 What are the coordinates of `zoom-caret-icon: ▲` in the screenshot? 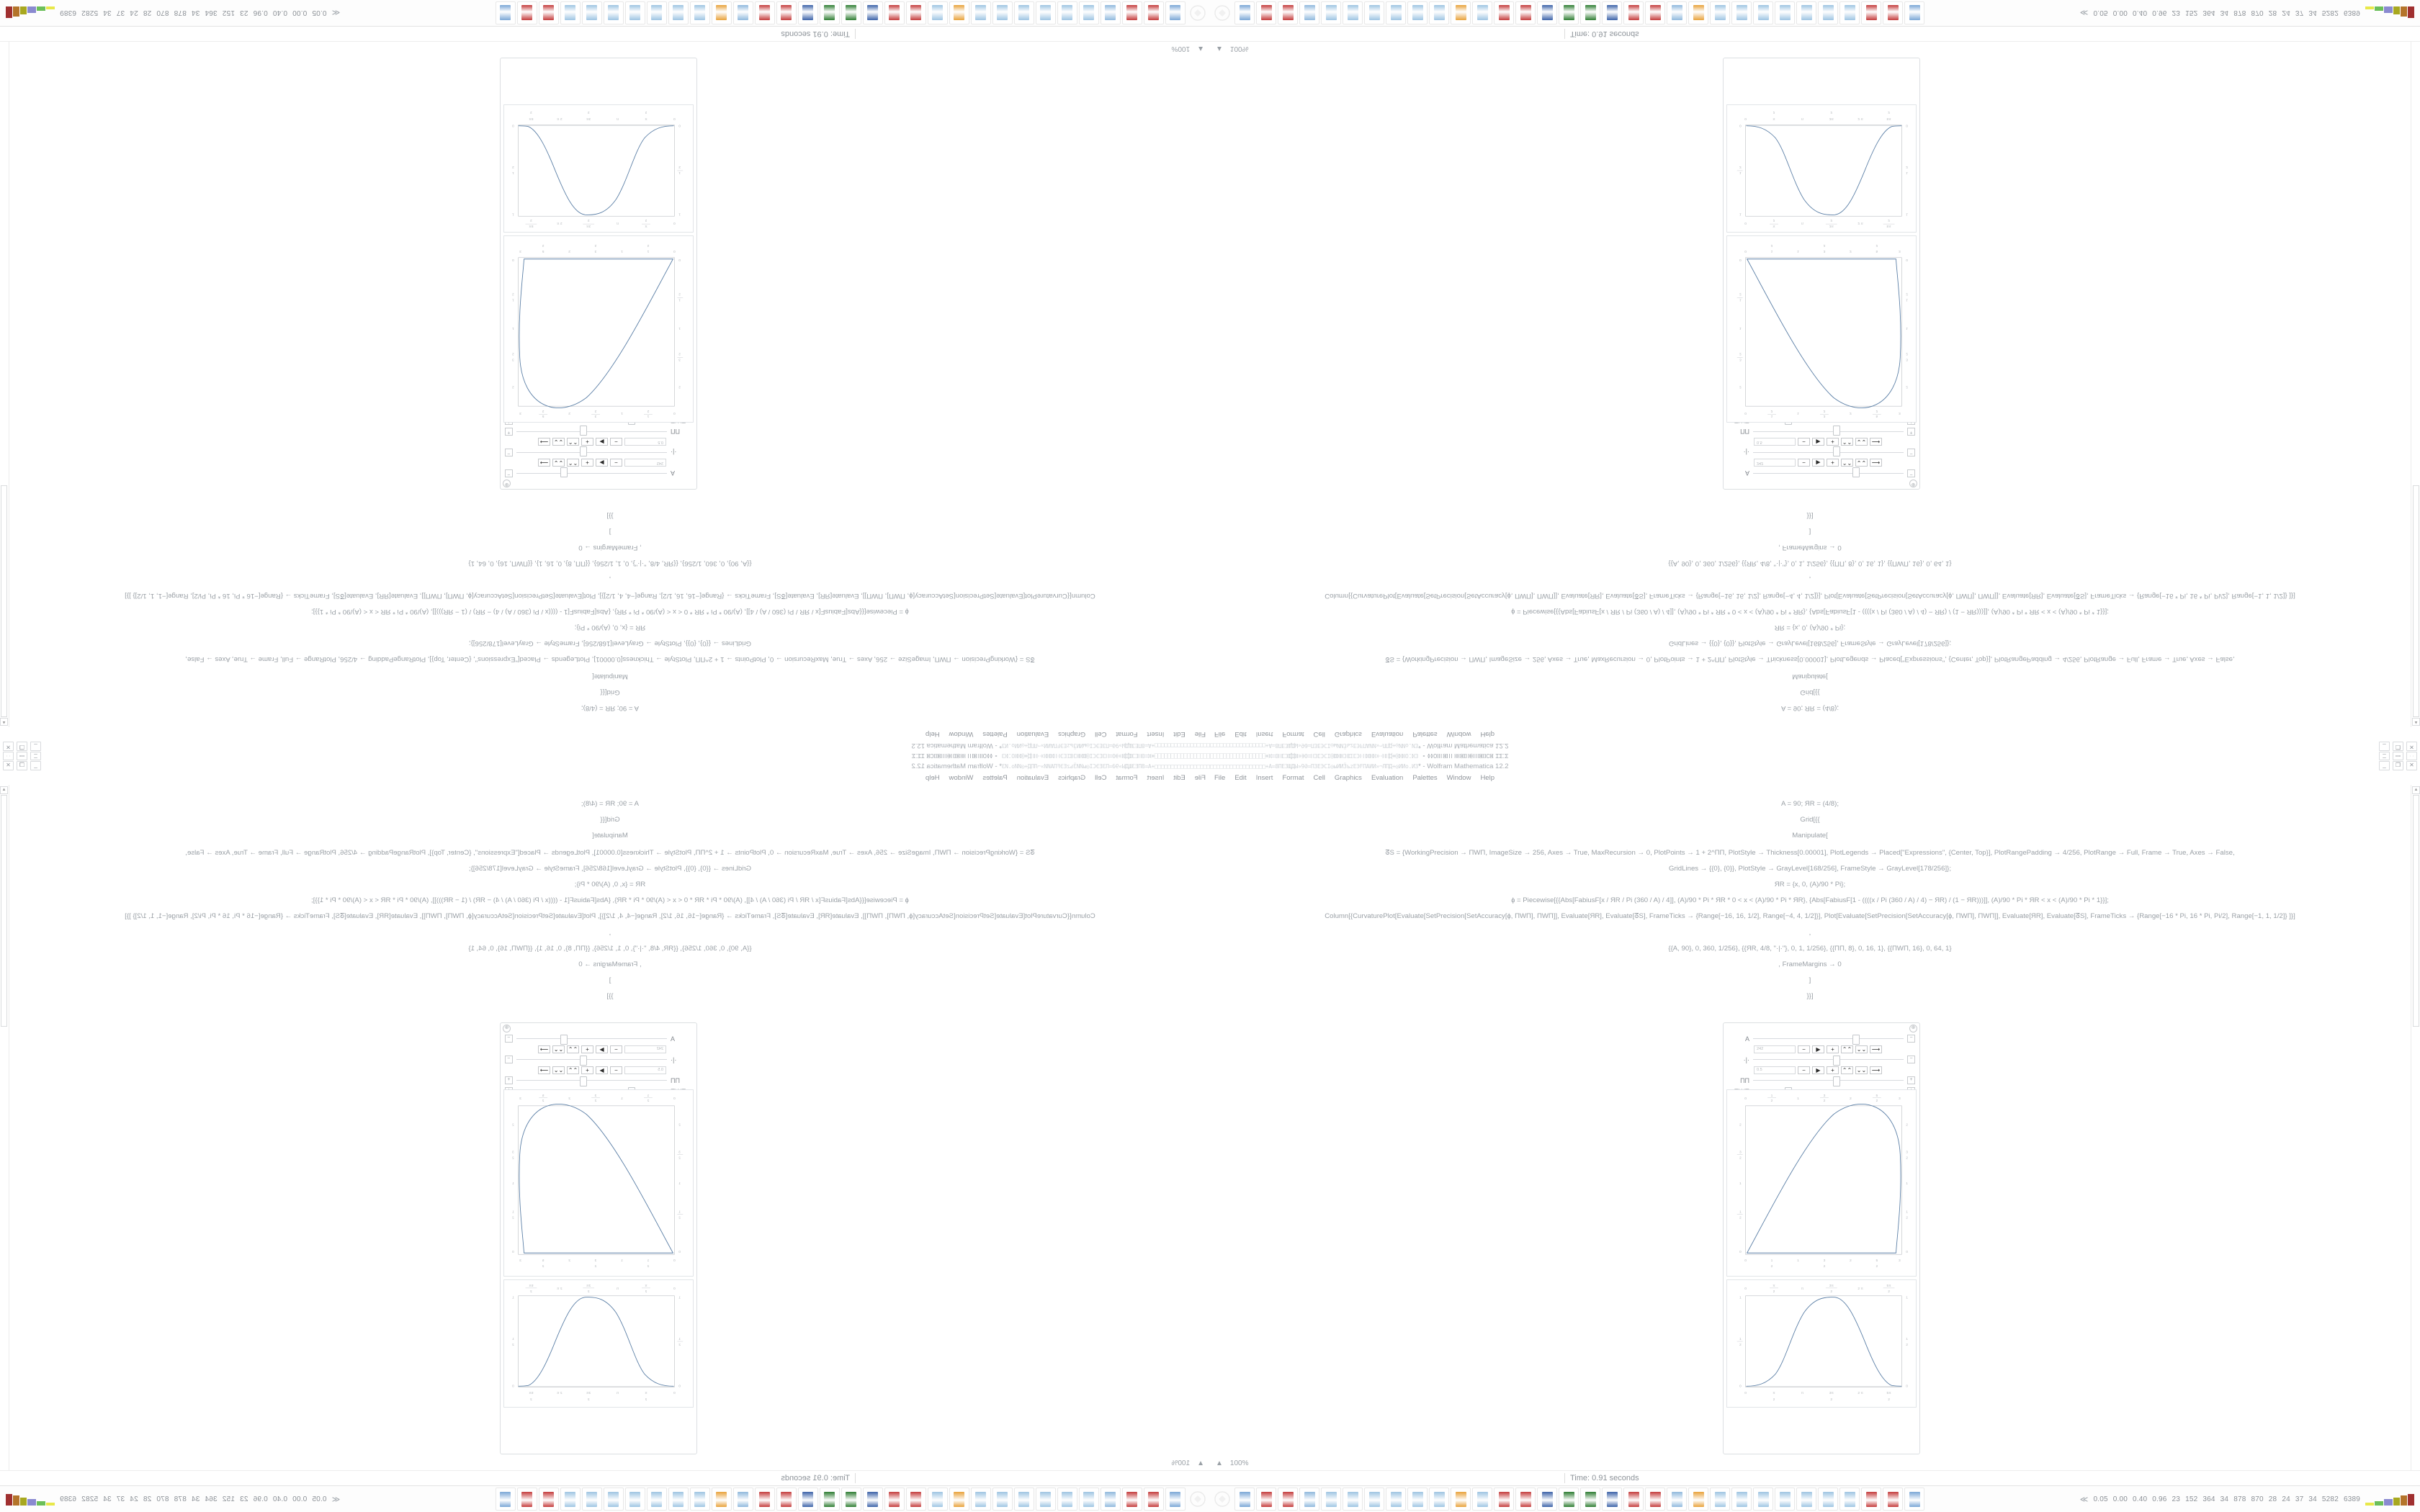 It's located at (1200, 1463).